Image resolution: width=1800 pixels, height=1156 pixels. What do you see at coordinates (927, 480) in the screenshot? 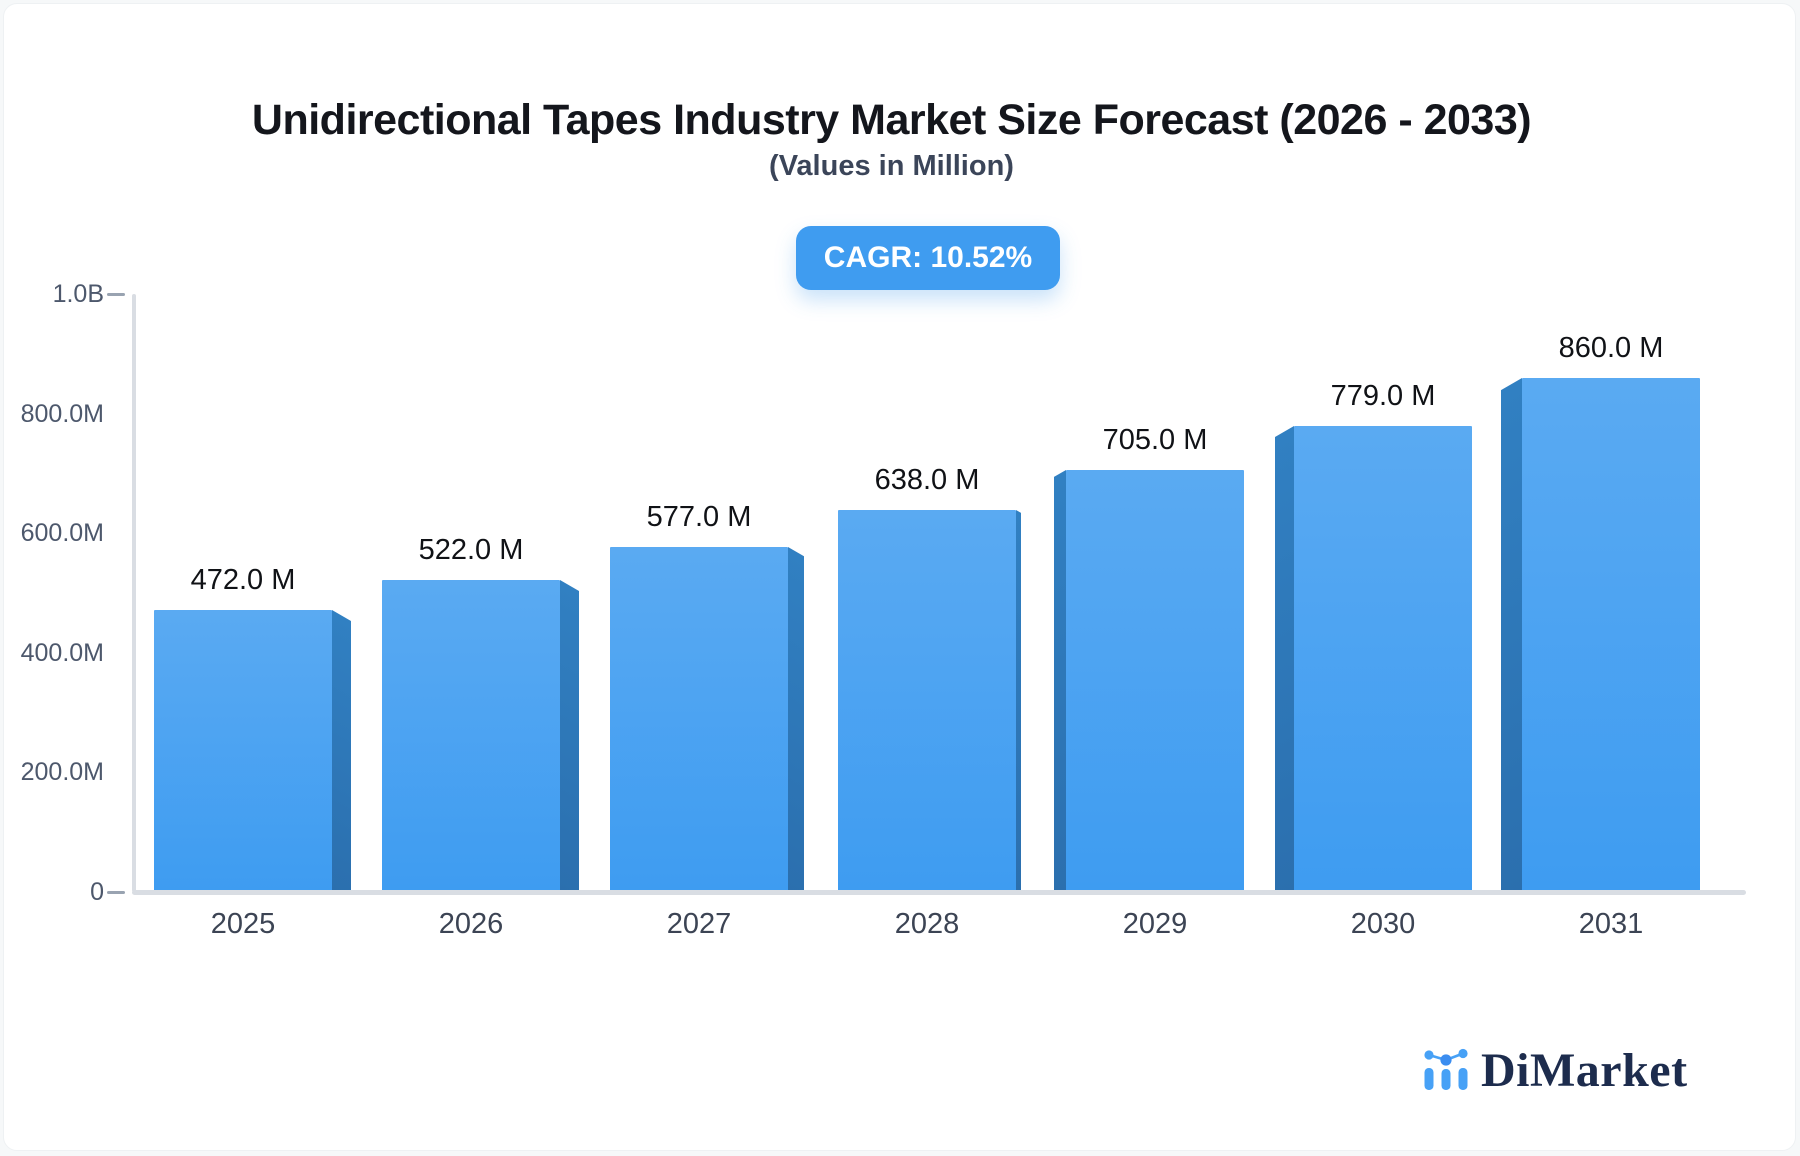
I see `bar-value-label-2028: 638.0 M` at bounding box center [927, 480].